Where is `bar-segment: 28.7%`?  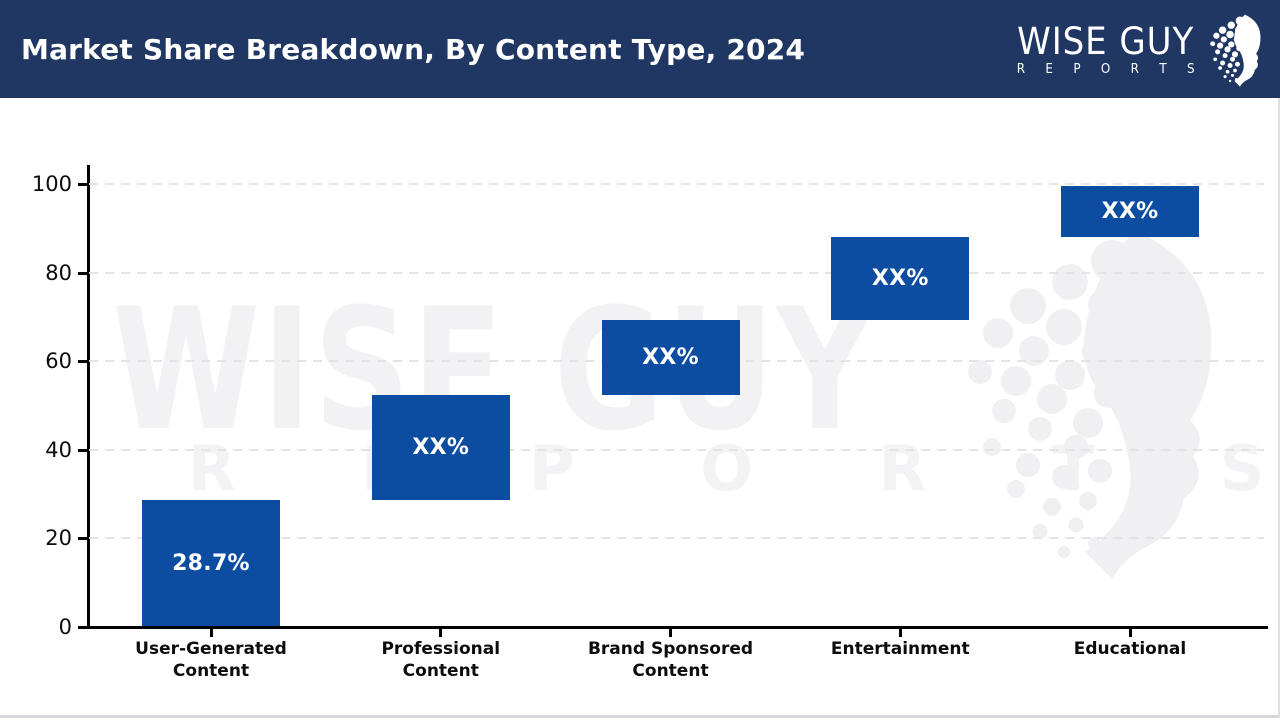
bar-segment: 28.7% is located at coordinates (211, 563).